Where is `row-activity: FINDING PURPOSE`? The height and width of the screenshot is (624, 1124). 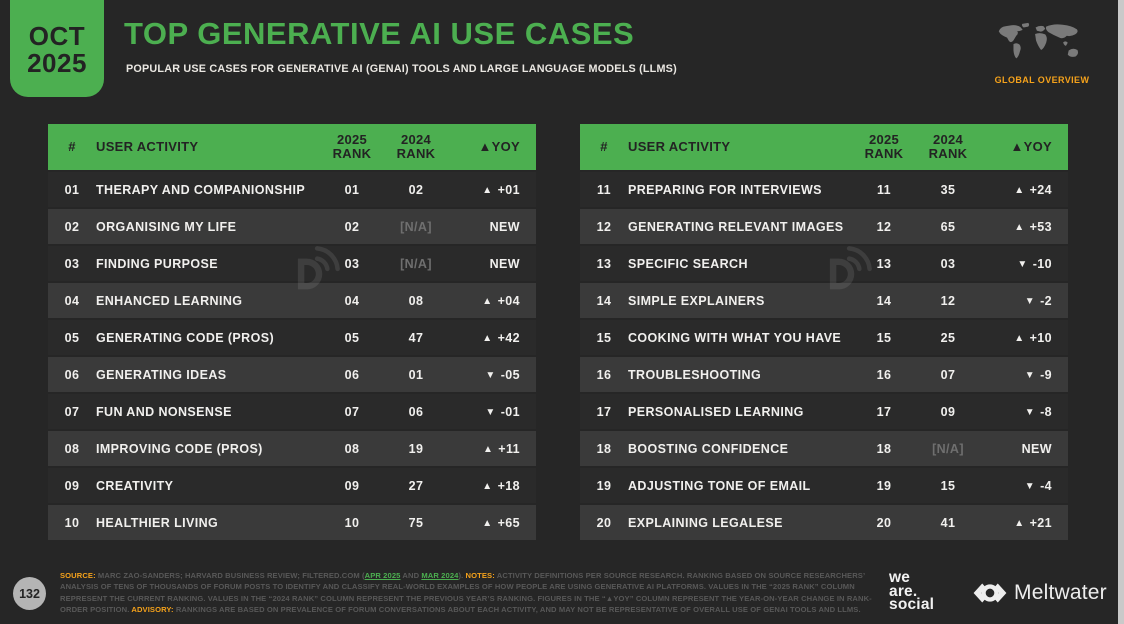 row-activity: FINDING PURPOSE is located at coordinates (157, 263).